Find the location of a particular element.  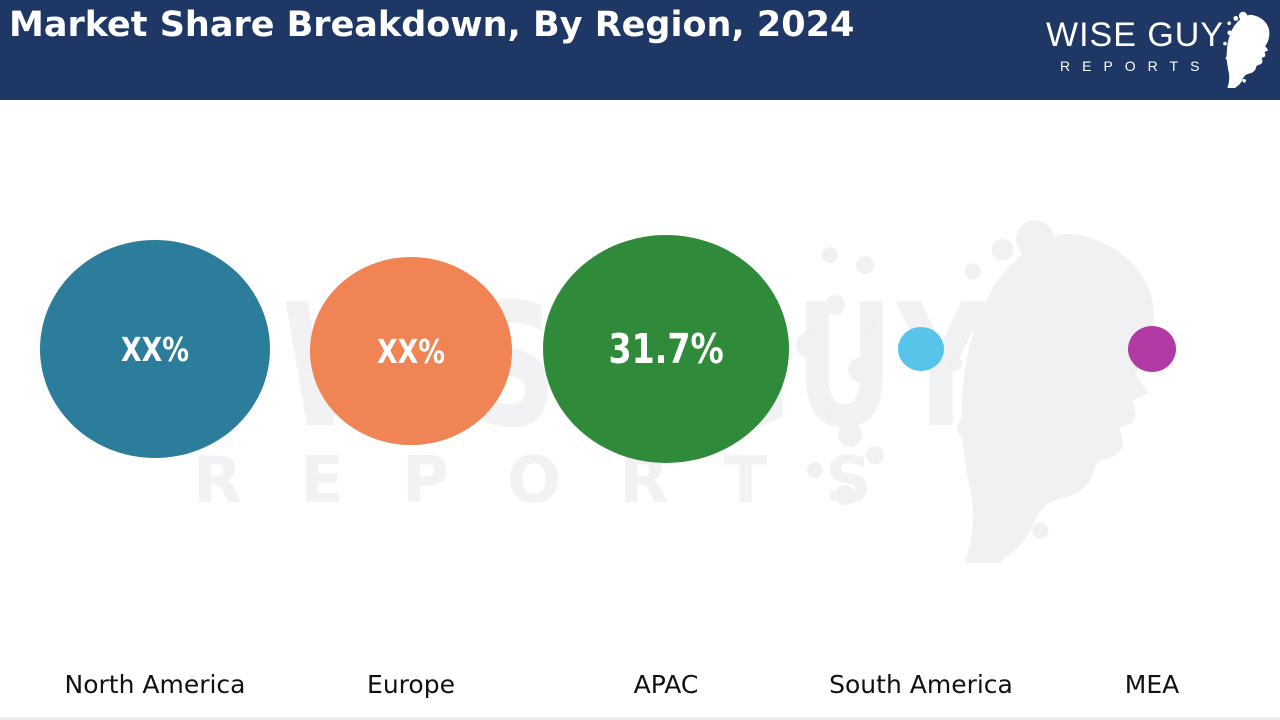

bubble-north-america: XX% is located at coordinates (155, 349).